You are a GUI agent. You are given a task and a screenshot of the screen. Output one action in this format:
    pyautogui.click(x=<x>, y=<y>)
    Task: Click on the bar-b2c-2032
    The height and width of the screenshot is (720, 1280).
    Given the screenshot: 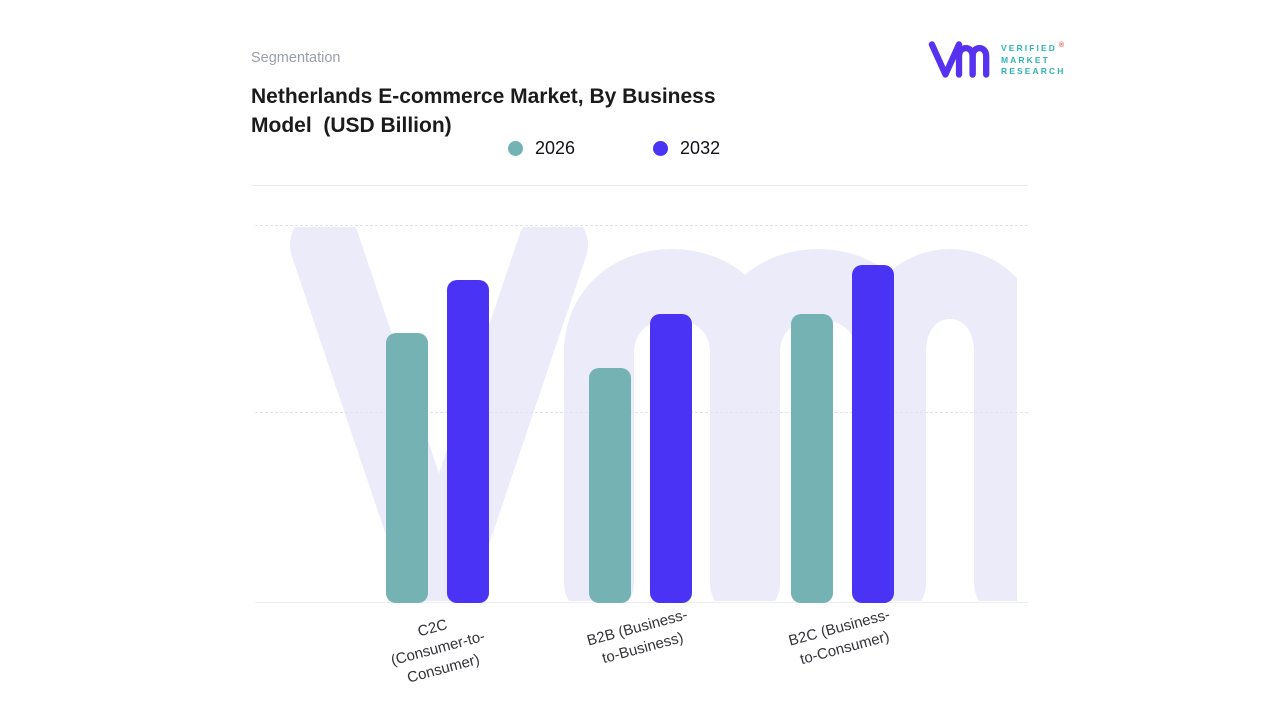 What is the action you would take?
    pyautogui.click(x=872, y=434)
    